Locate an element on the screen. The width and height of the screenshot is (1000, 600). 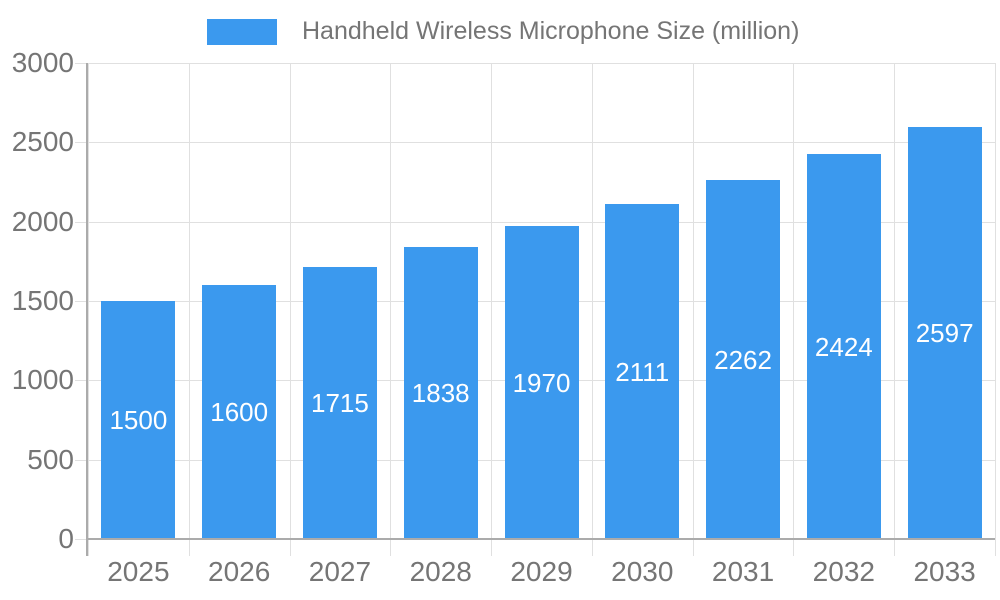
y-tick-label: 0 is located at coordinates (66, 538).